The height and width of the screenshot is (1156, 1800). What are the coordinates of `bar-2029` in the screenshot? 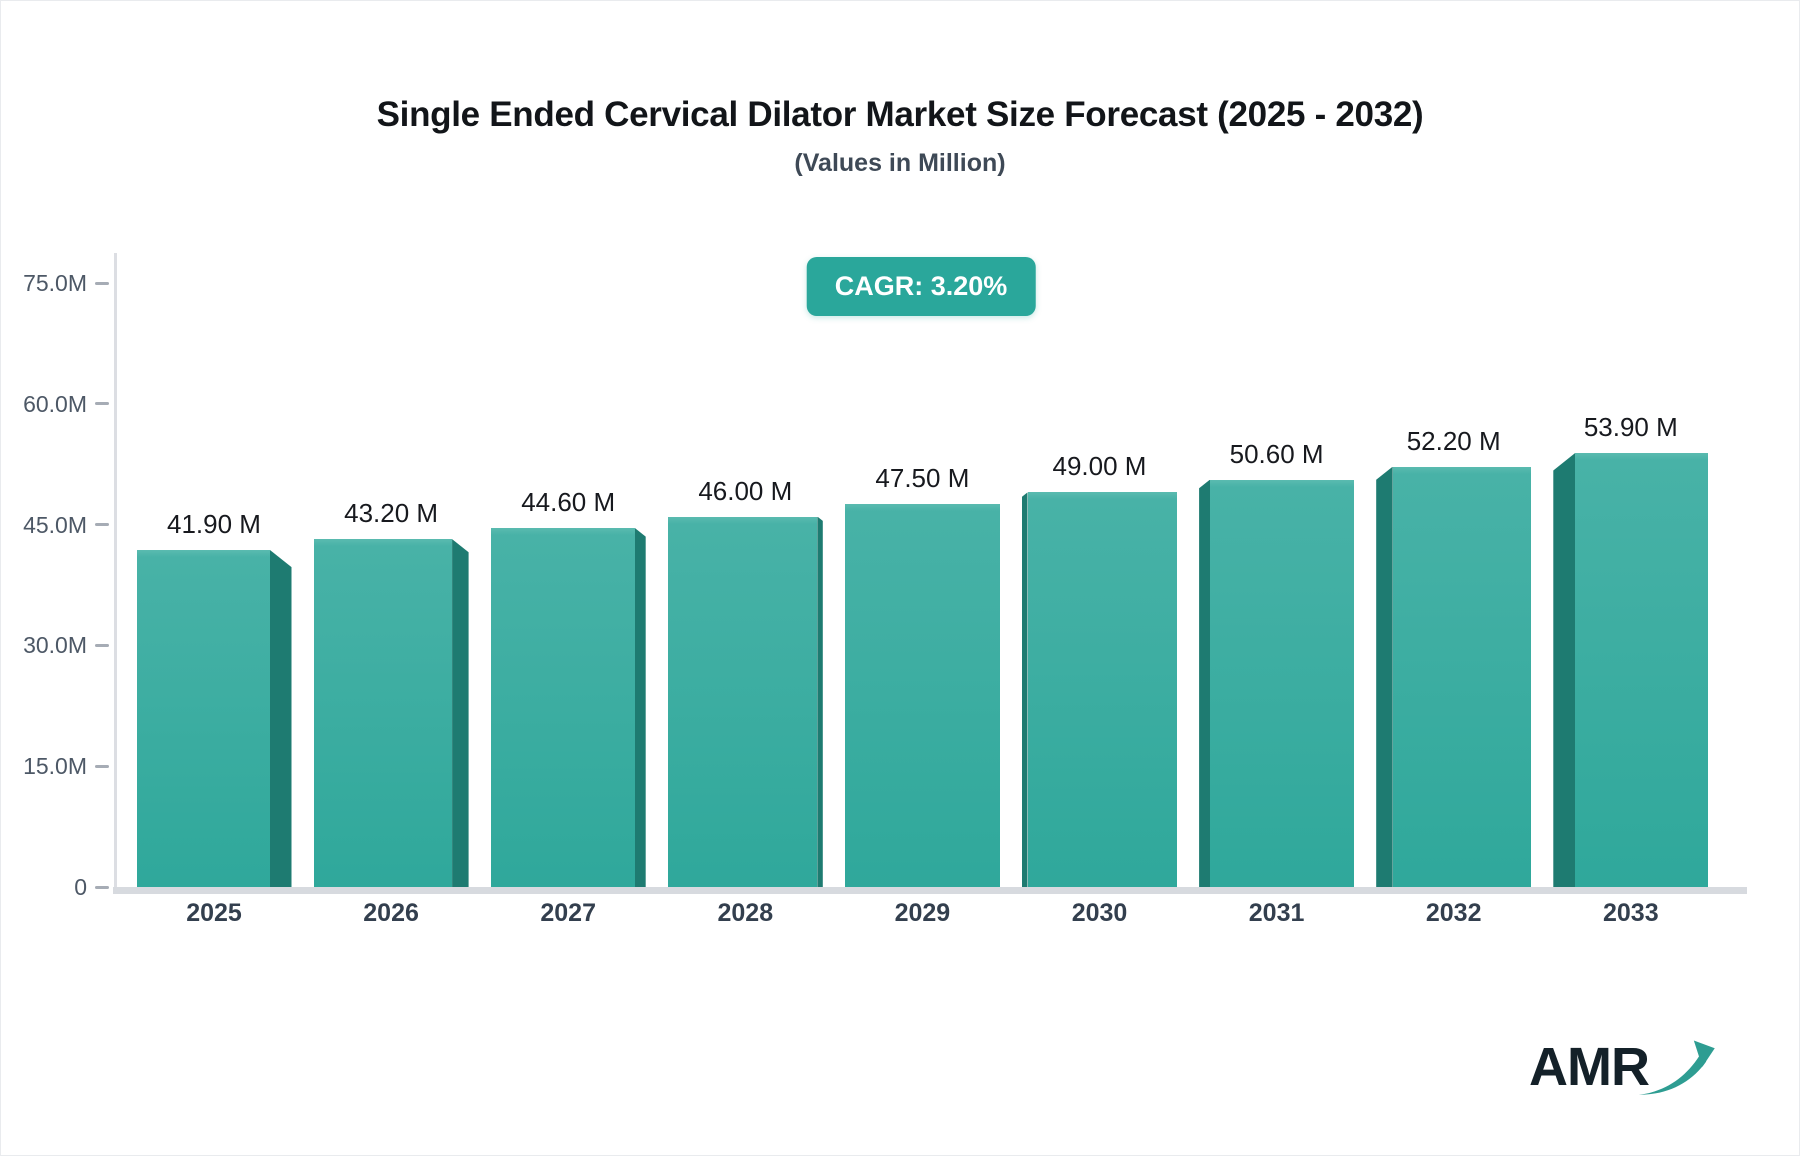 It's located at (922, 695).